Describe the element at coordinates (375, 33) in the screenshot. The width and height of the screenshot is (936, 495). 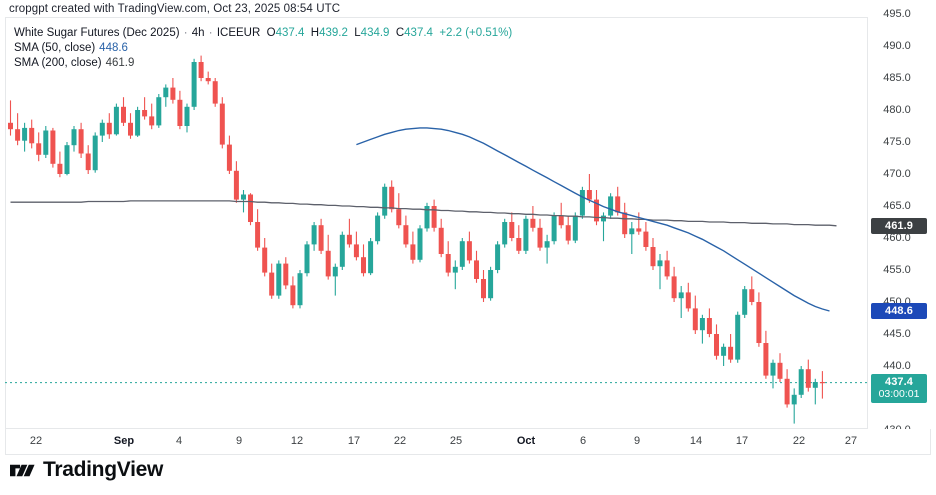
I see `legend-low-value: 434.9` at that location.